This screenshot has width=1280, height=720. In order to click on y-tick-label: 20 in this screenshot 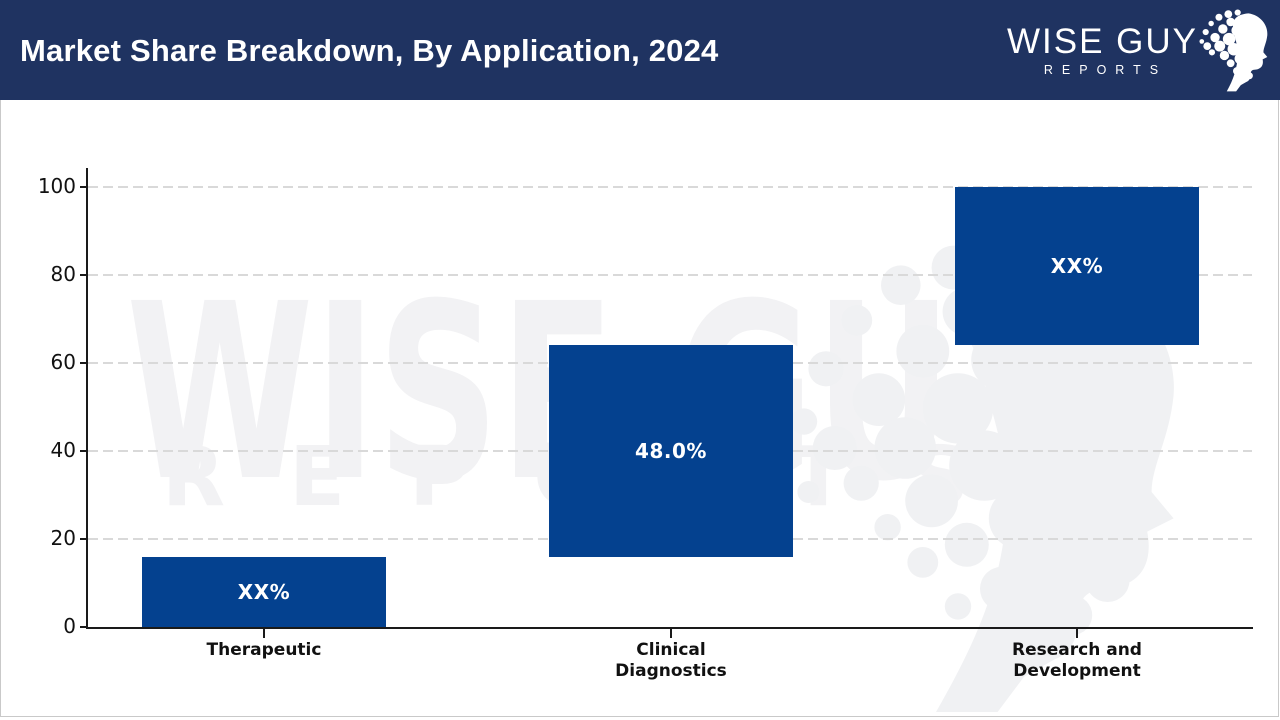, I will do `click(63, 538)`.